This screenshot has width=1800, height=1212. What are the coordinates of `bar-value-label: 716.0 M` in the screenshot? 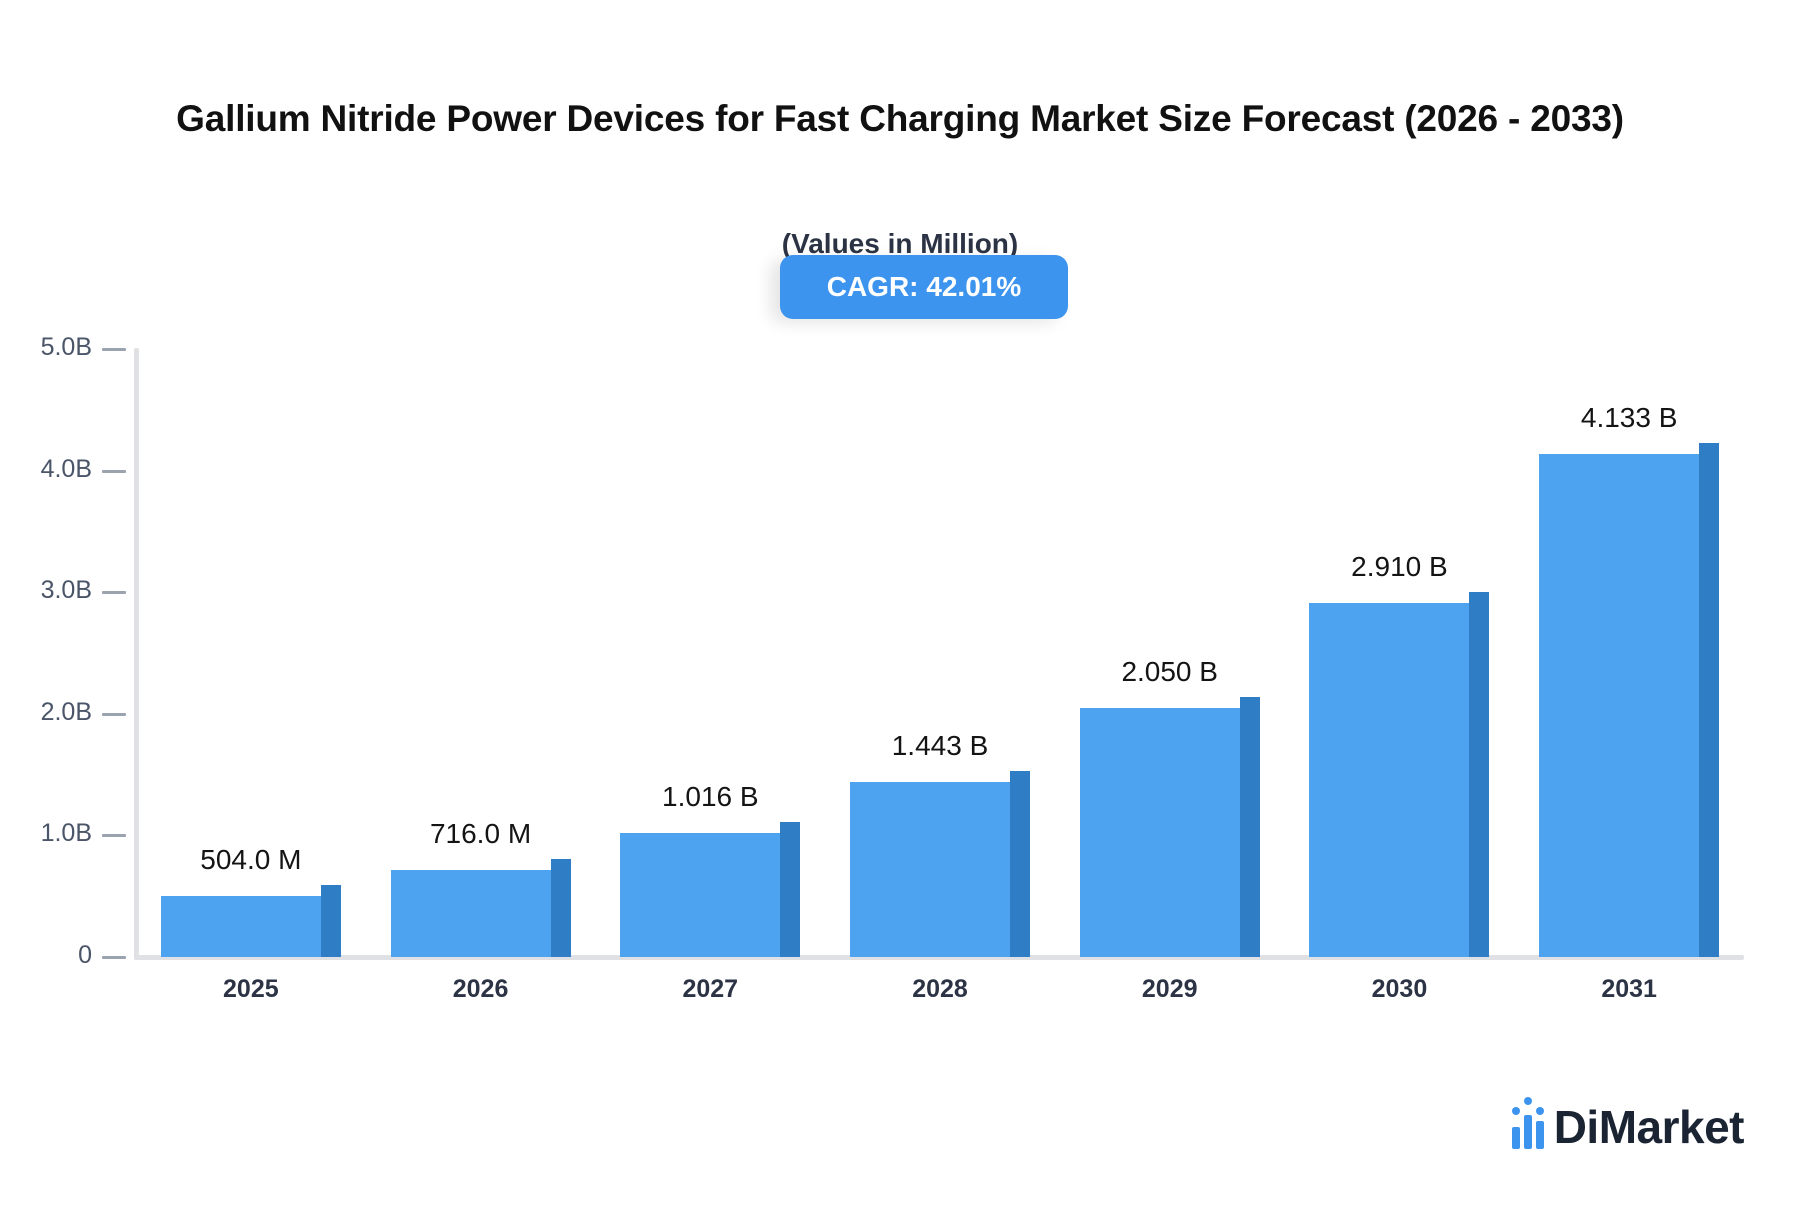 It's located at (480, 833).